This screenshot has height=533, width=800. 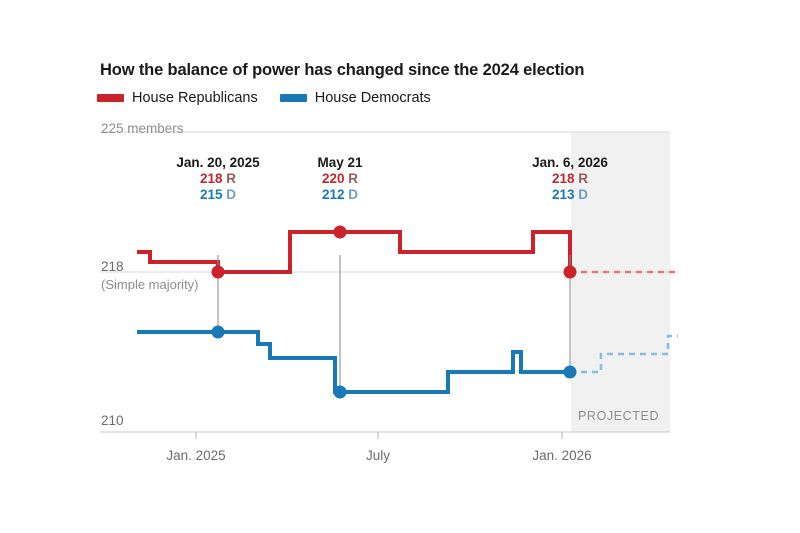 What do you see at coordinates (340, 194) in the screenshot?
I see `annotation-democrat-value: 212 D` at bounding box center [340, 194].